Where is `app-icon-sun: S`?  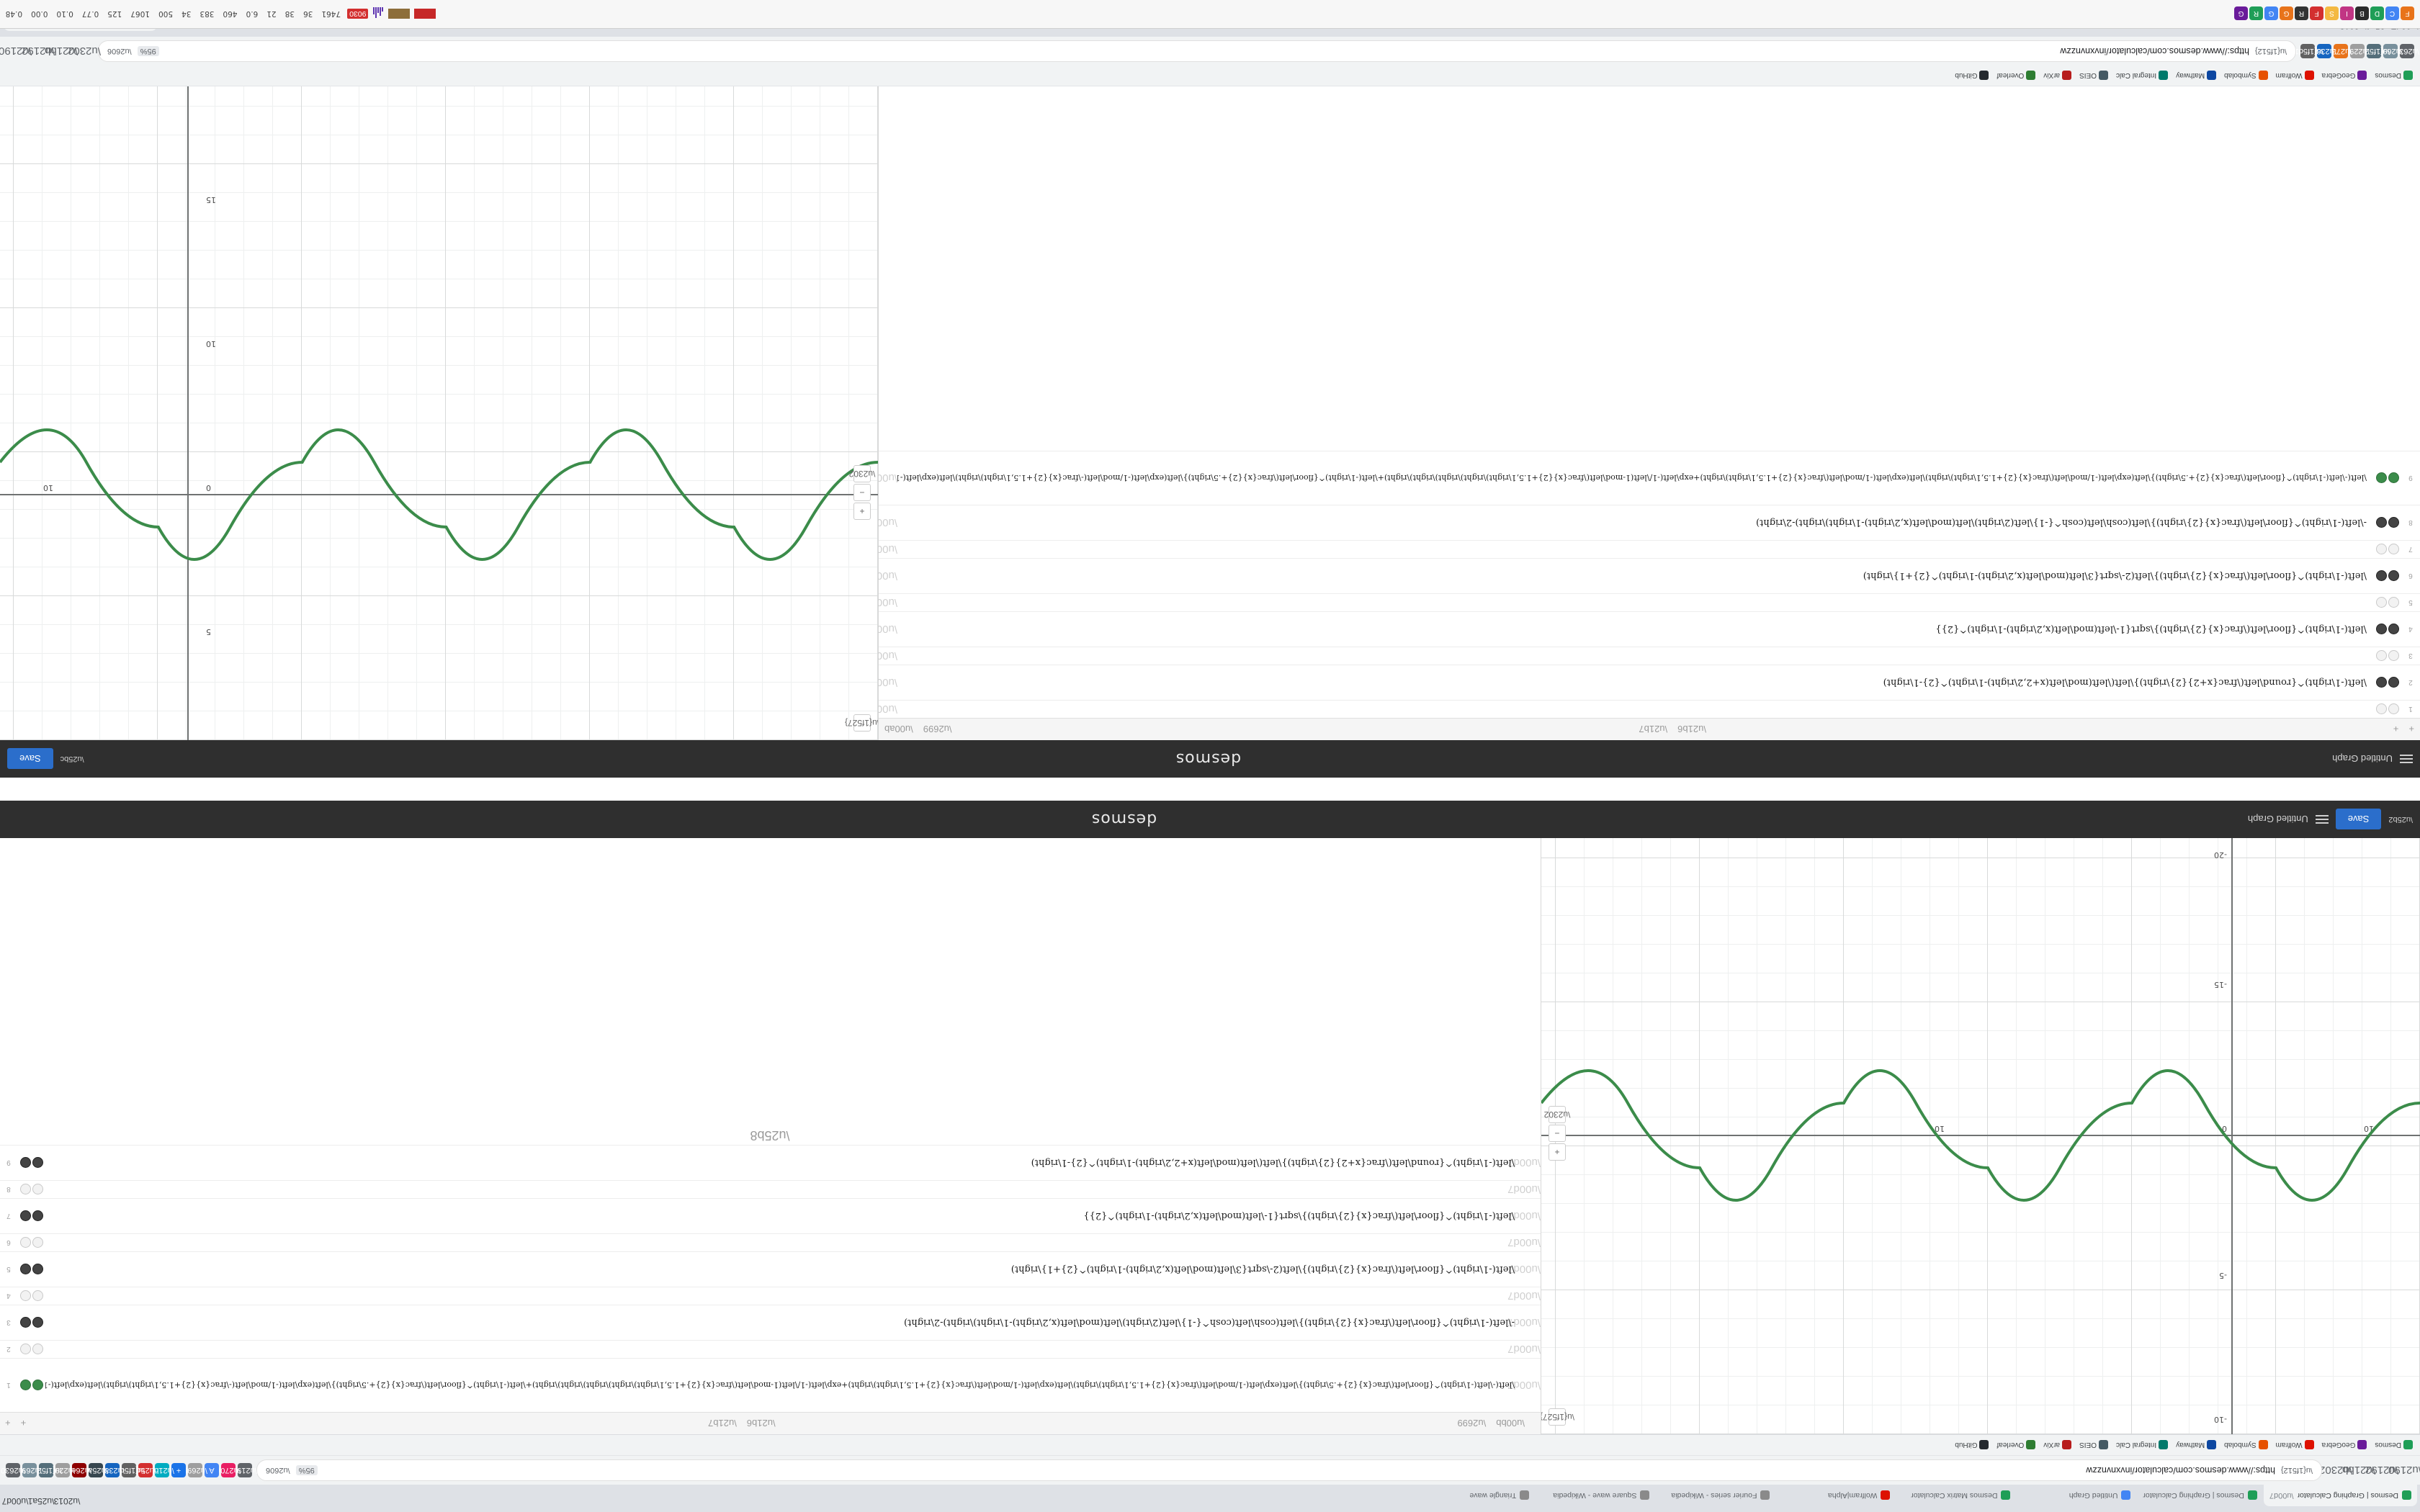 app-icon-sun: S is located at coordinates (2332, 13).